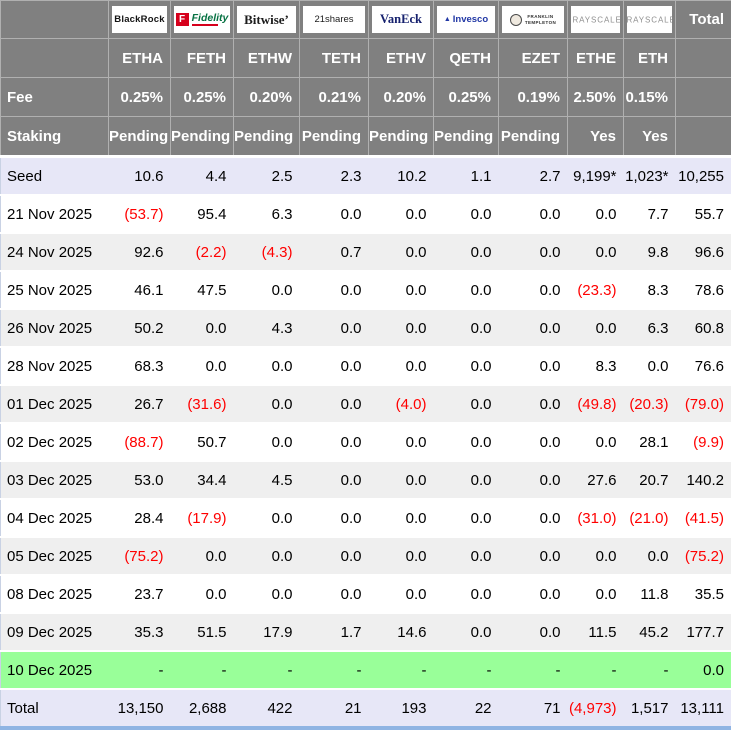 The width and height of the screenshot is (731, 730). What do you see at coordinates (466, 58) in the screenshot?
I see `ticker-qeth: QETH` at bounding box center [466, 58].